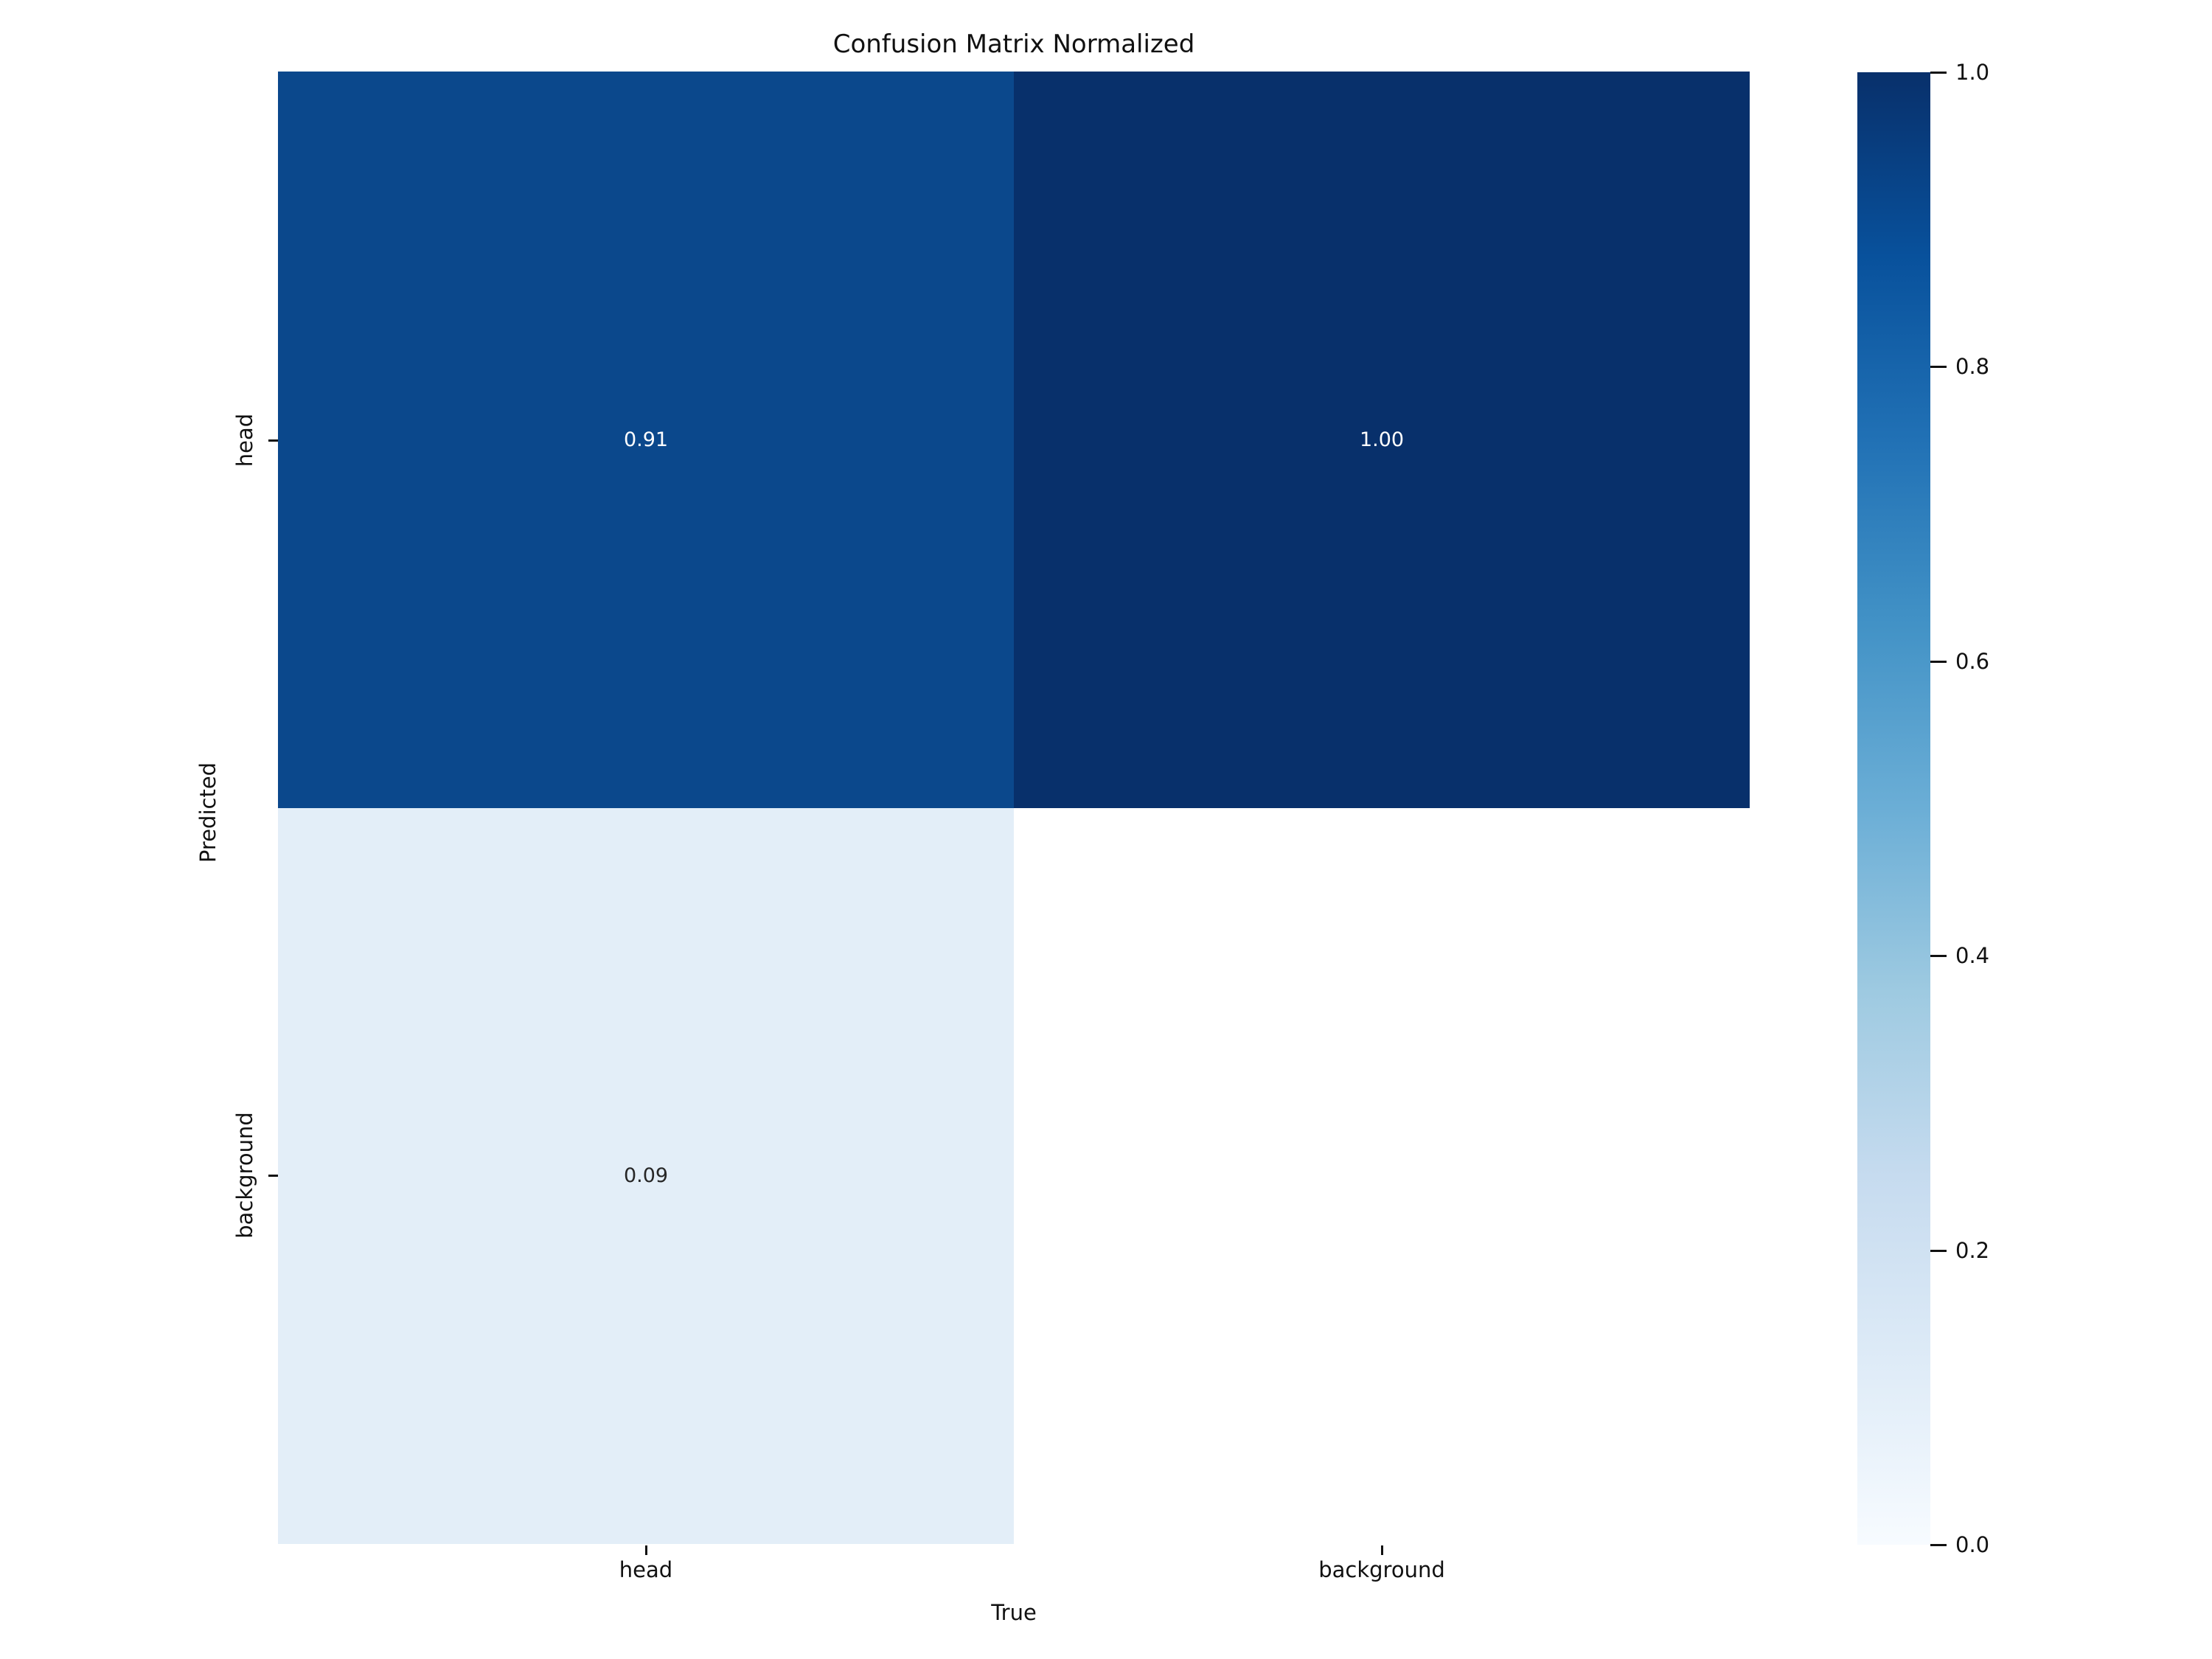 This screenshot has width=2212, height=1659. I want to click on y-axis-label: Predicted, so click(207, 812).